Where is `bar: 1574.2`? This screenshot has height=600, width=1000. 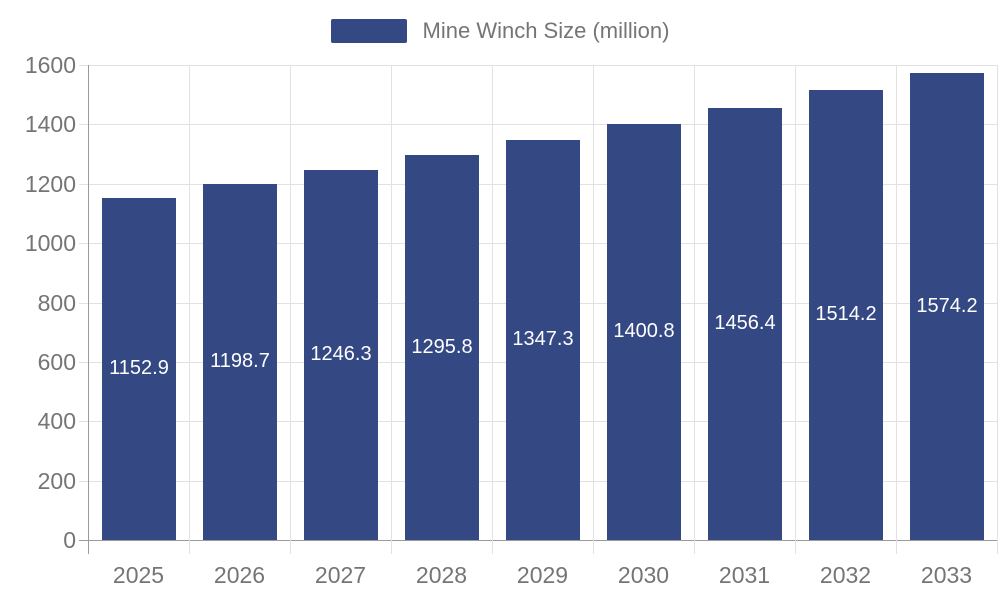
bar: 1574.2 is located at coordinates (947, 306).